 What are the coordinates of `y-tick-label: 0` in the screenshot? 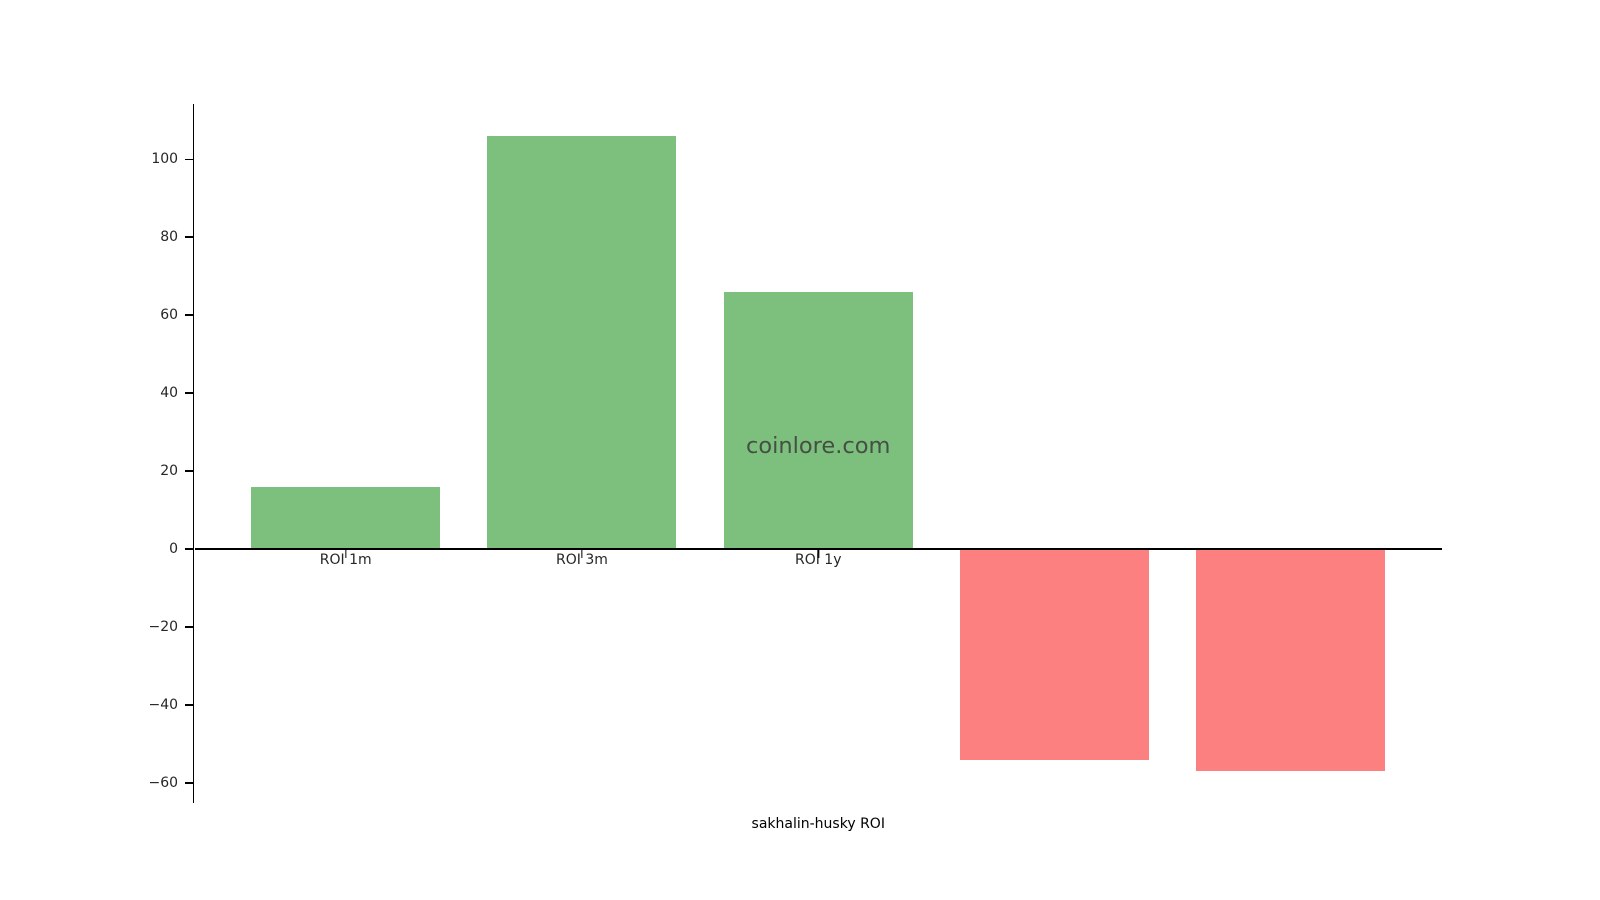 It's located at (174, 549).